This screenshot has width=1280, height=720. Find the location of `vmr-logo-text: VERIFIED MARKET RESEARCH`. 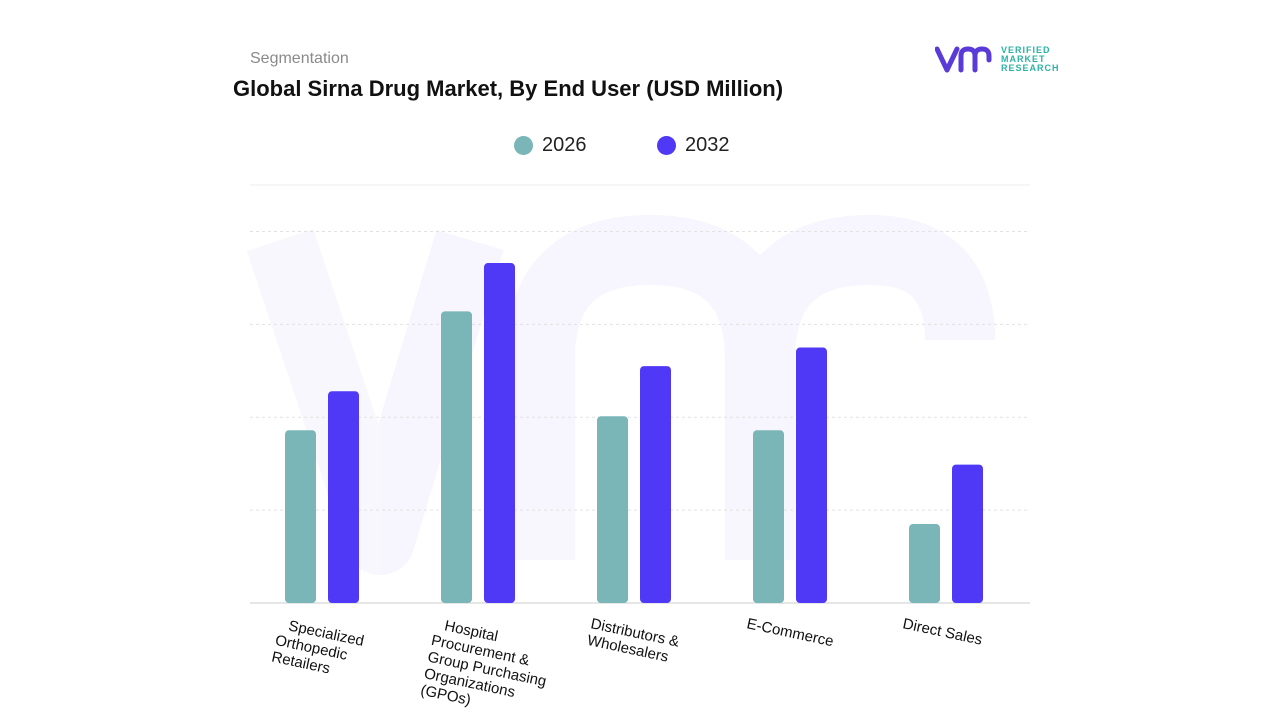

vmr-logo-text: VERIFIED MARKET RESEARCH is located at coordinates (1030, 58).